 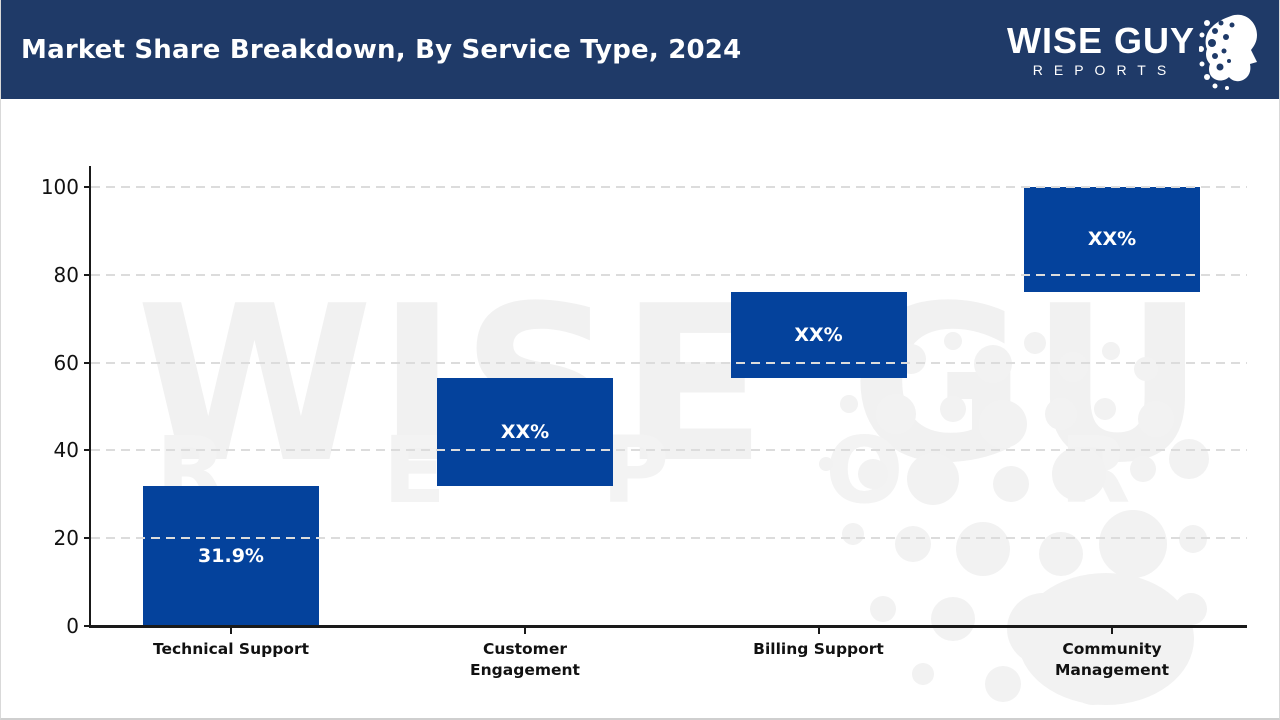 What do you see at coordinates (1228, 52) in the screenshot?
I see `logo-head-icon` at bounding box center [1228, 52].